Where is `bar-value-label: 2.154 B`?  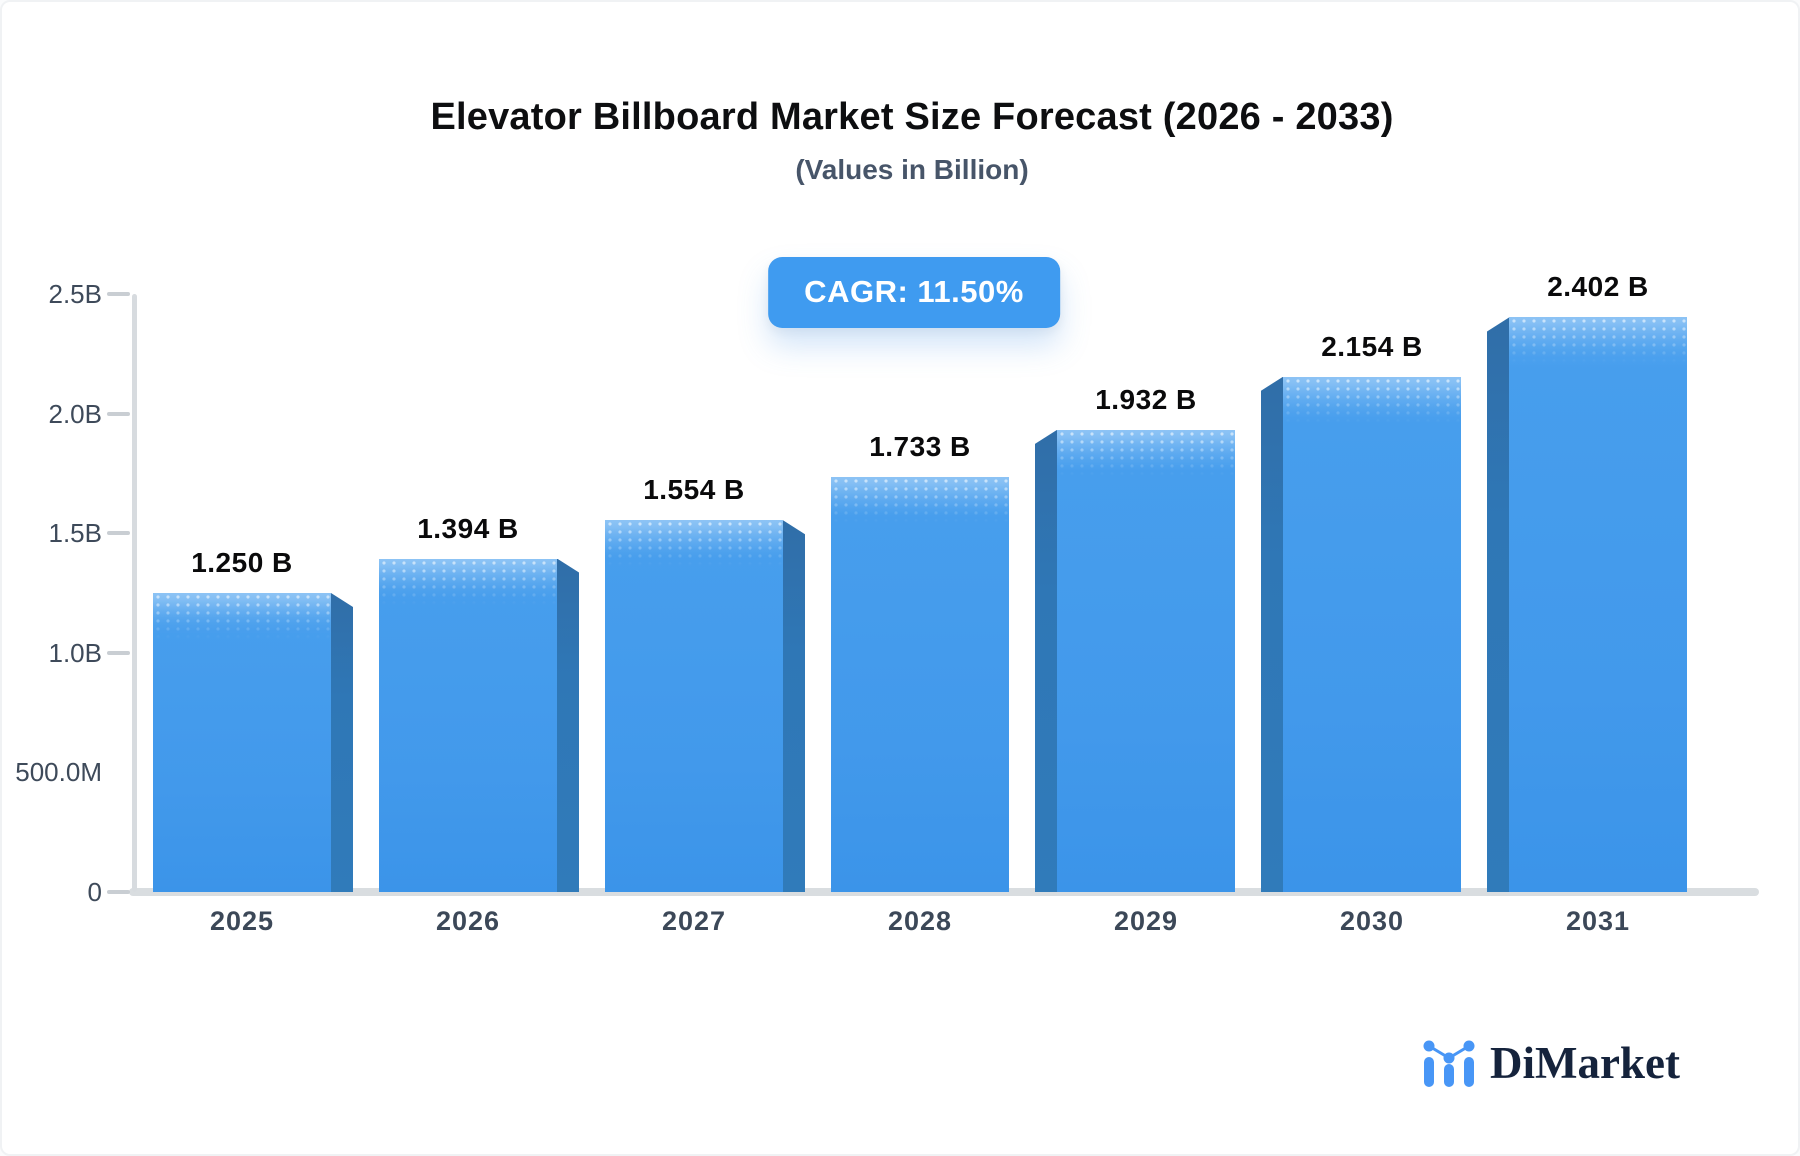 bar-value-label: 2.154 B is located at coordinates (1372, 346).